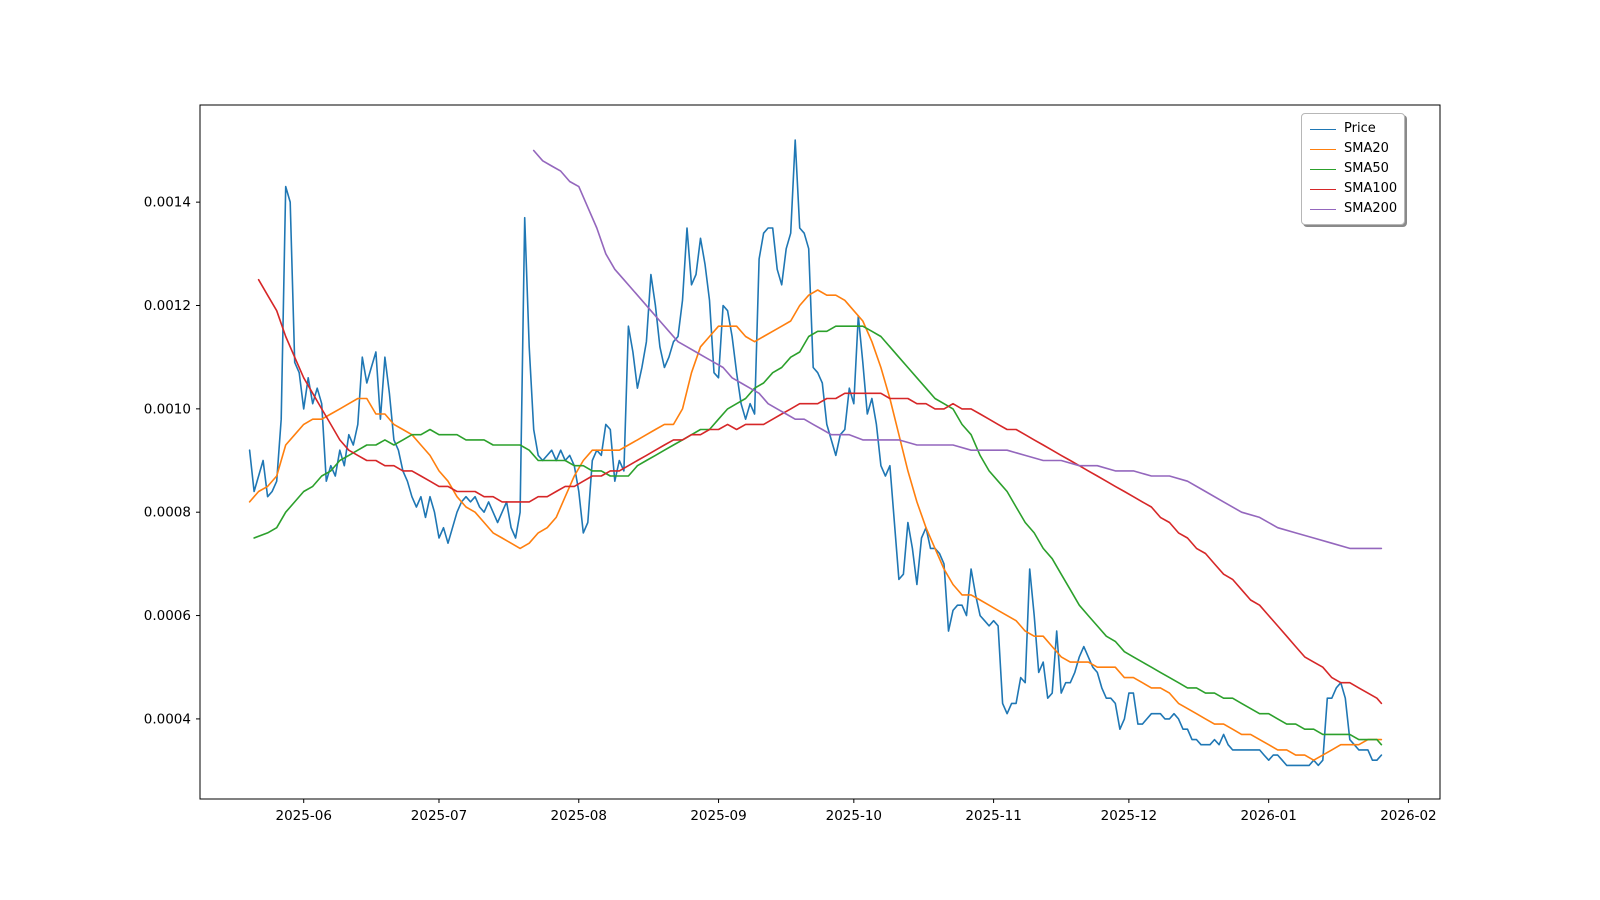 Image resolution: width=1600 pixels, height=900 pixels. I want to click on legend-label: Price, so click(1360, 128).